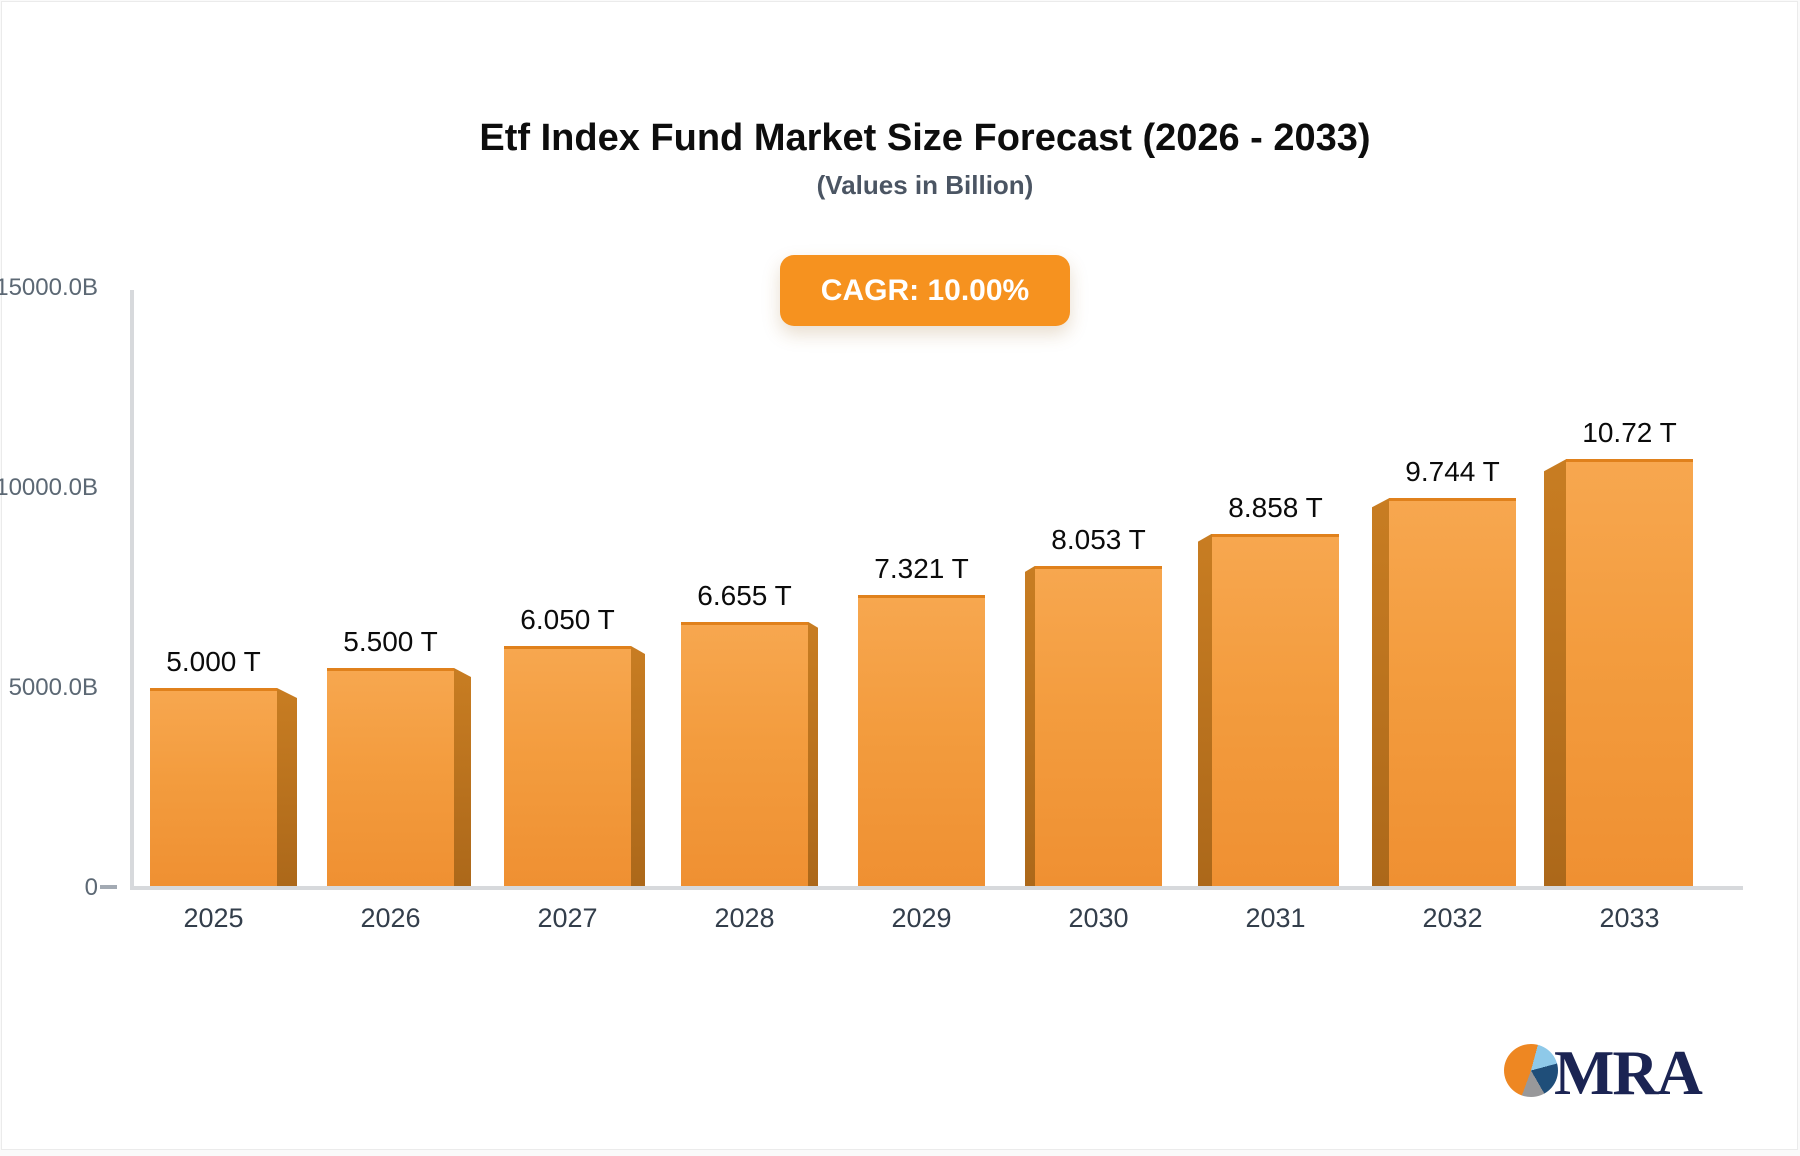  What do you see at coordinates (49, 487) in the screenshot?
I see `y-axis-tick-label-10000.0B: 10000.0B` at bounding box center [49, 487].